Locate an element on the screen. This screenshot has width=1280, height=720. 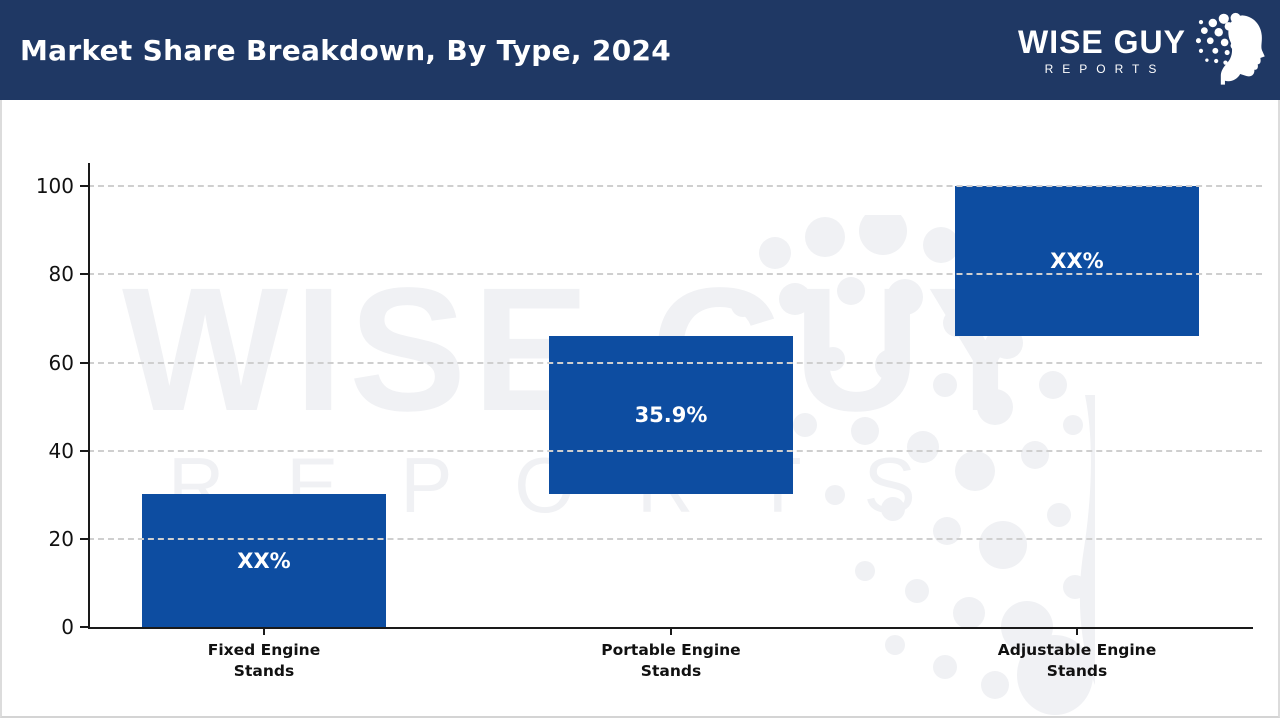
wiseguy-head-icon is located at coordinates (1230, 48).